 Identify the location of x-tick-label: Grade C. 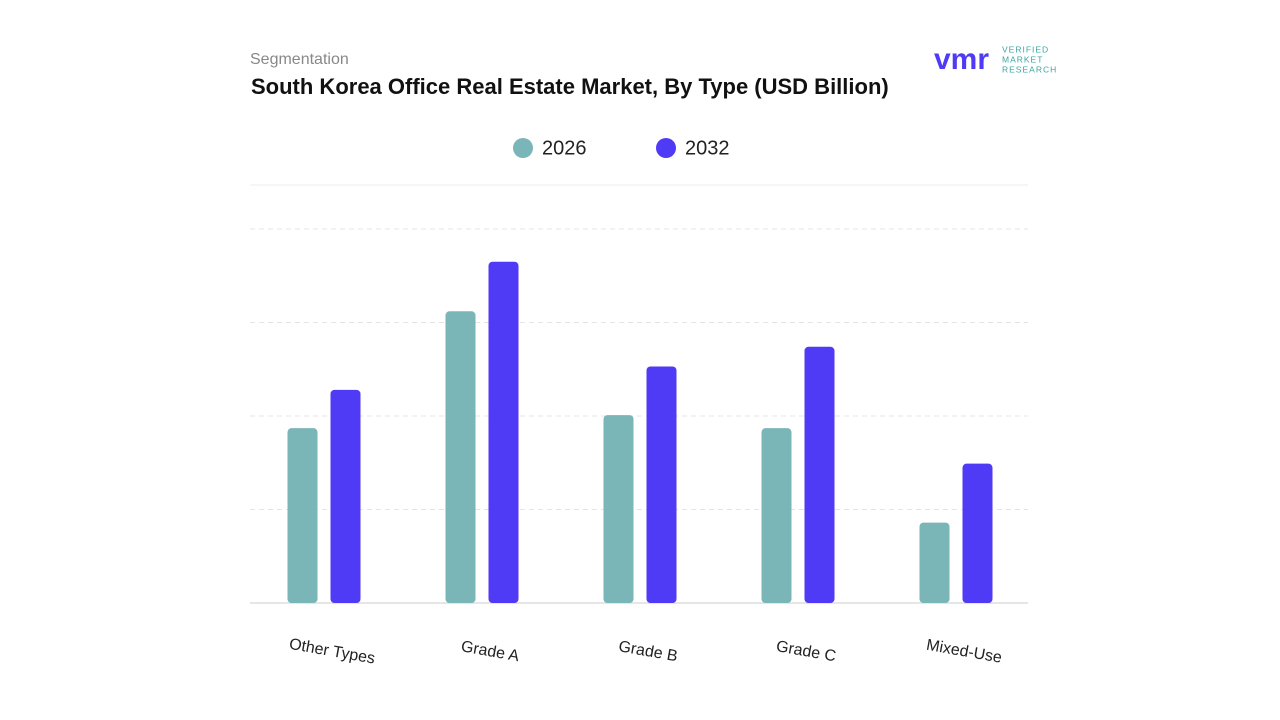
(806, 651).